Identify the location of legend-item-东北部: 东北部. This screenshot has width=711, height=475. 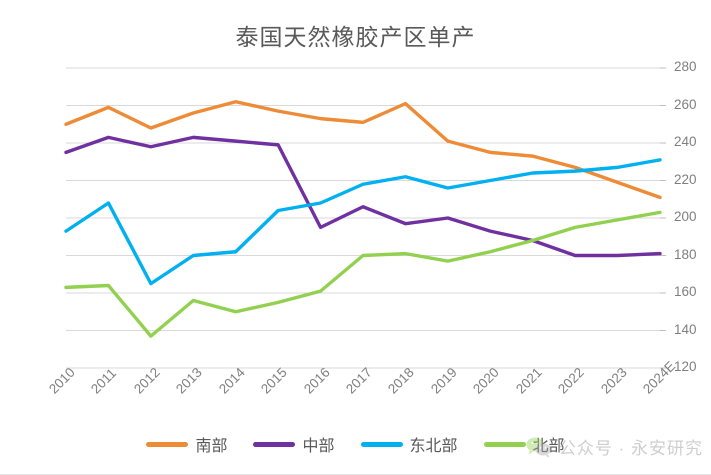
(409, 444).